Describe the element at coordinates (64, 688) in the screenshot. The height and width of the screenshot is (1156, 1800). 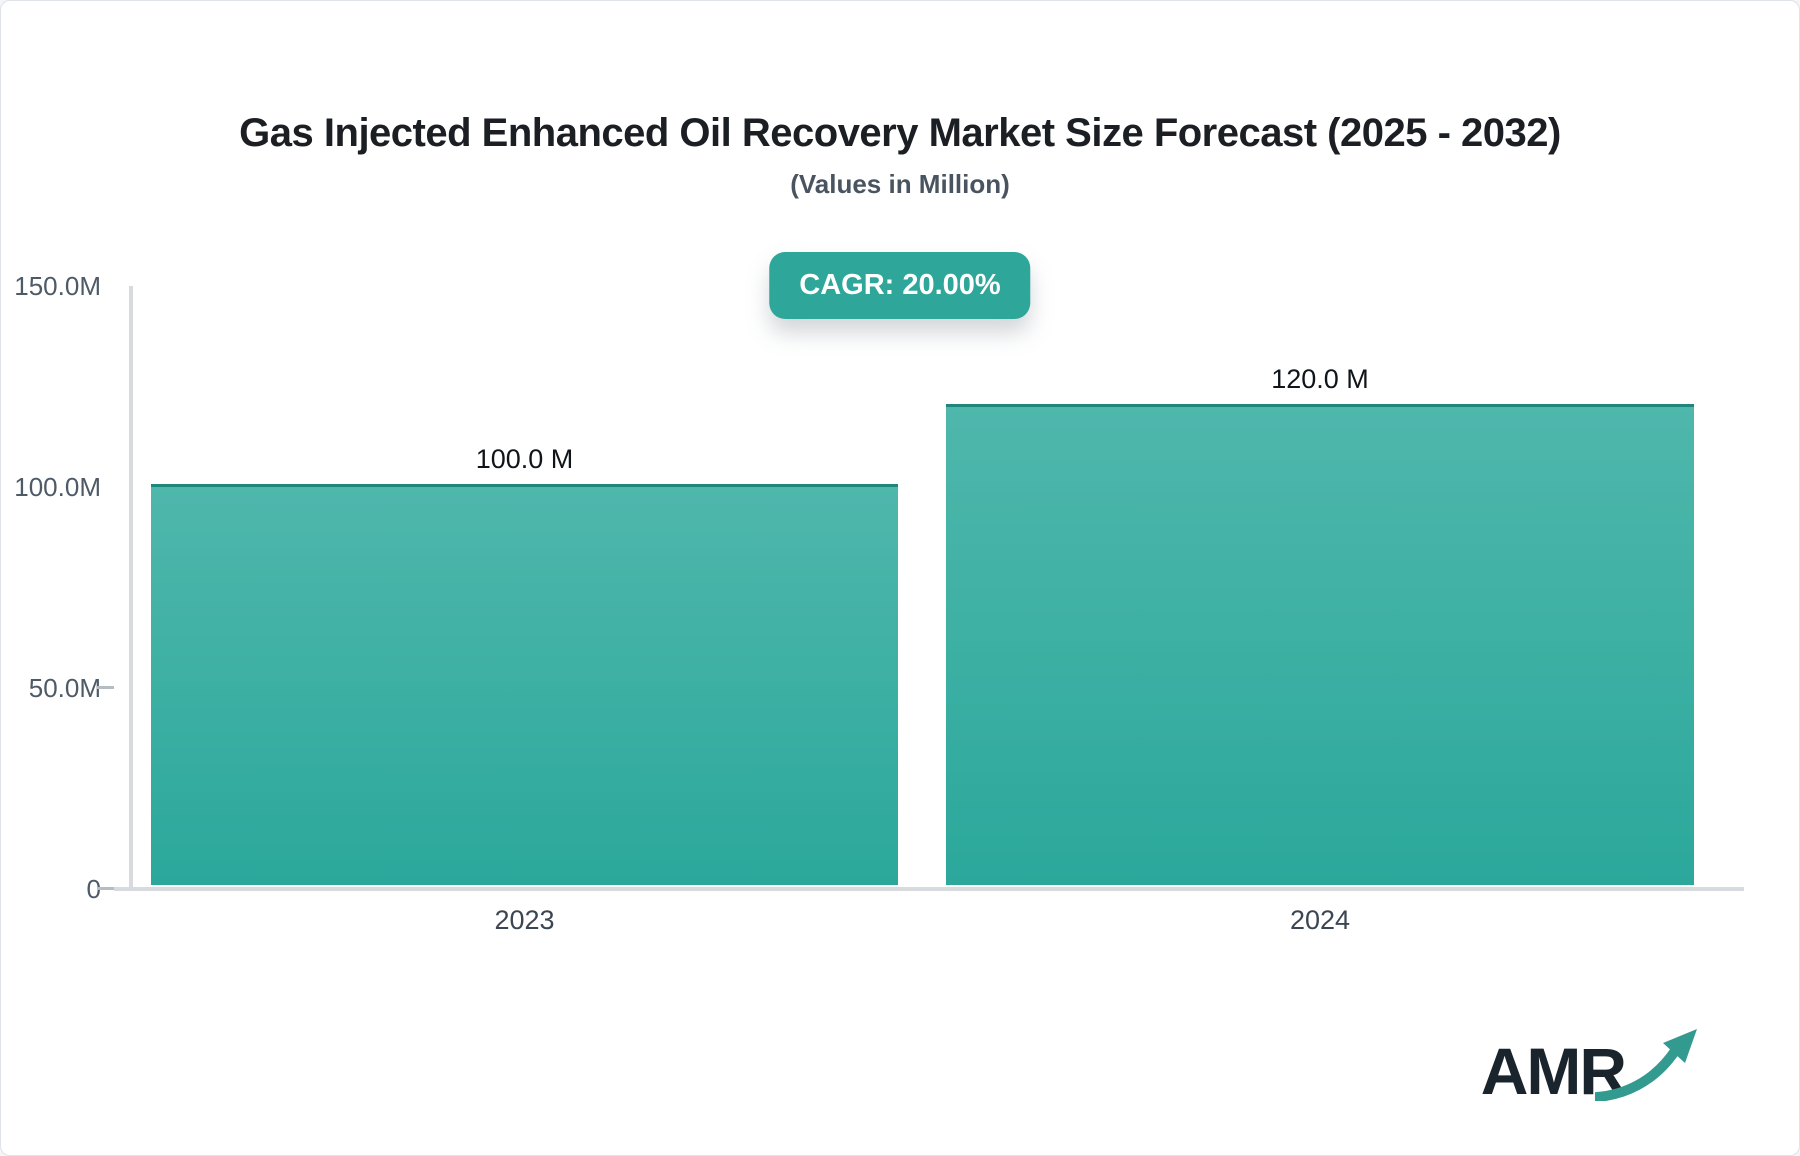
I see `y-axis-label-50m: 50.0M` at that location.